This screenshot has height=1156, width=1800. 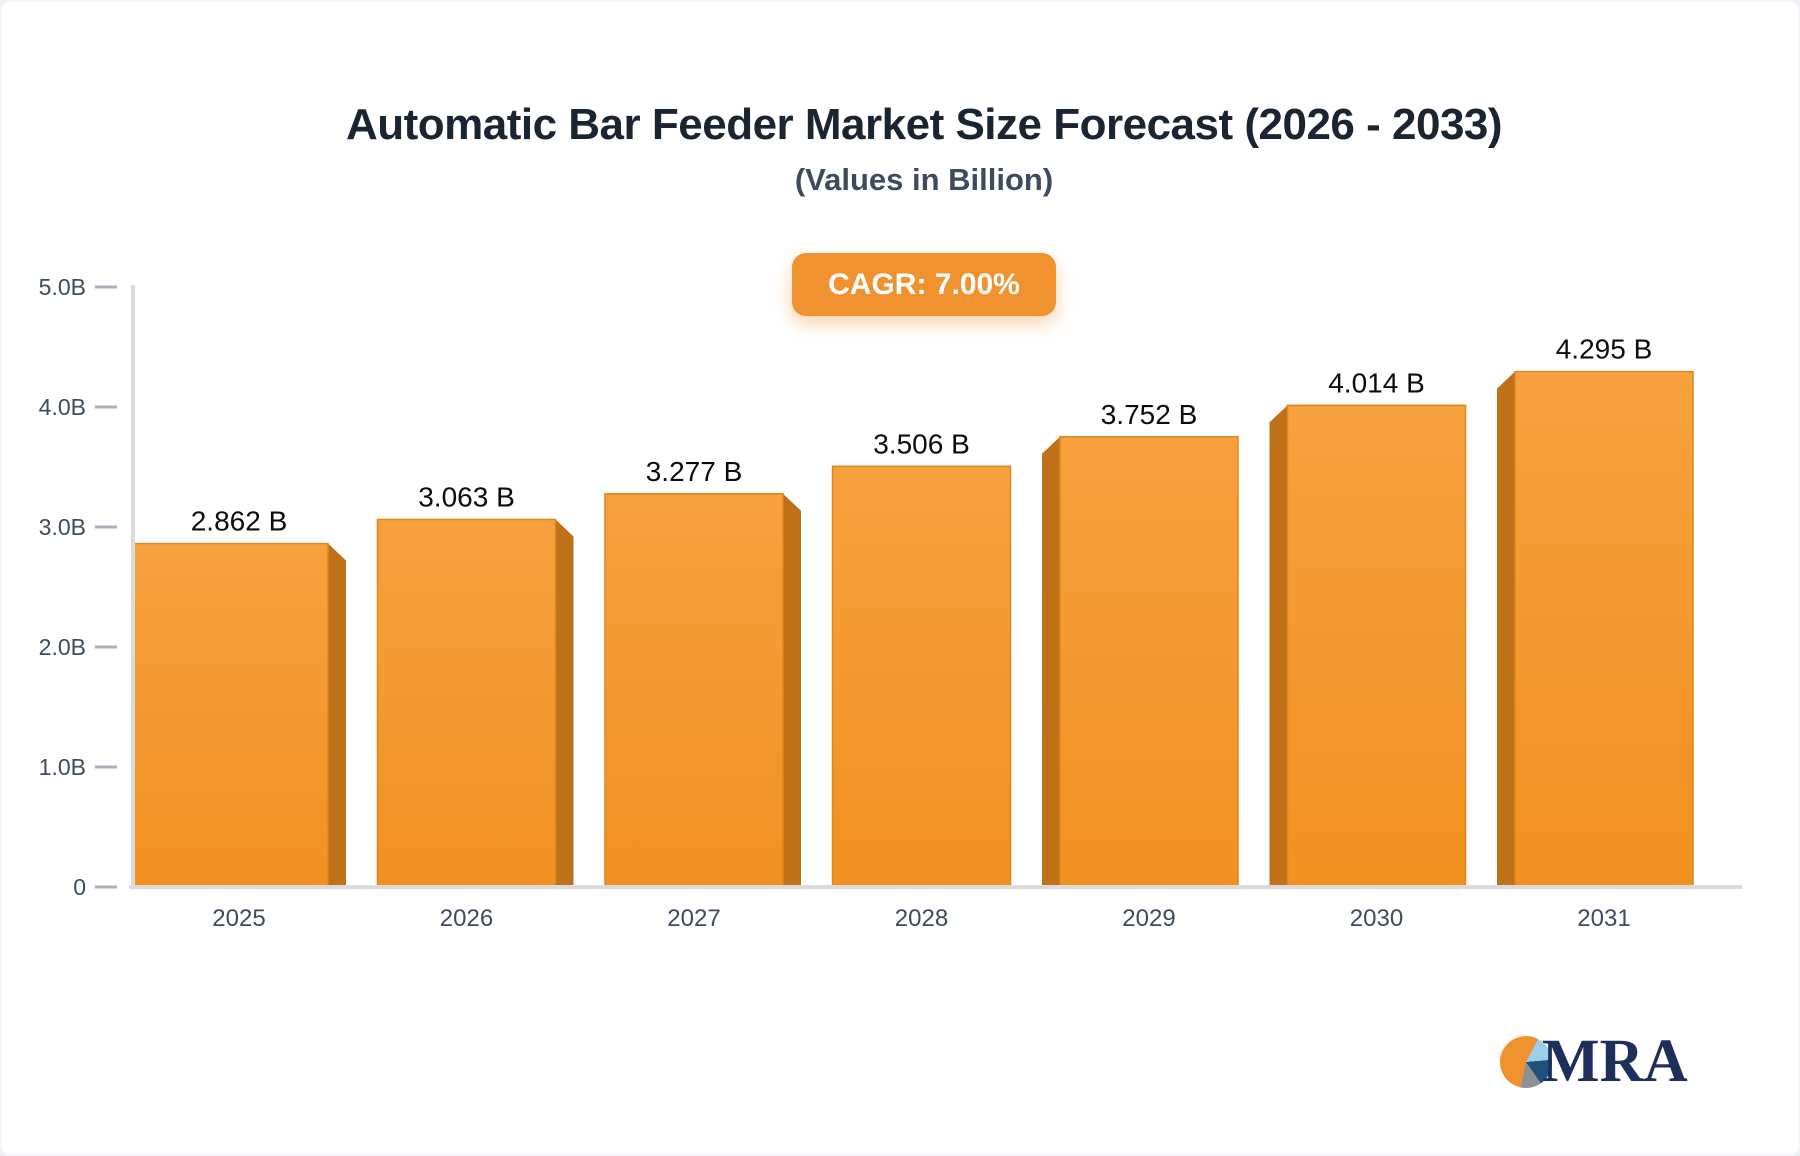 What do you see at coordinates (239, 521) in the screenshot?
I see `bar-value-label: 2.862 B` at bounding box center [239, 521].